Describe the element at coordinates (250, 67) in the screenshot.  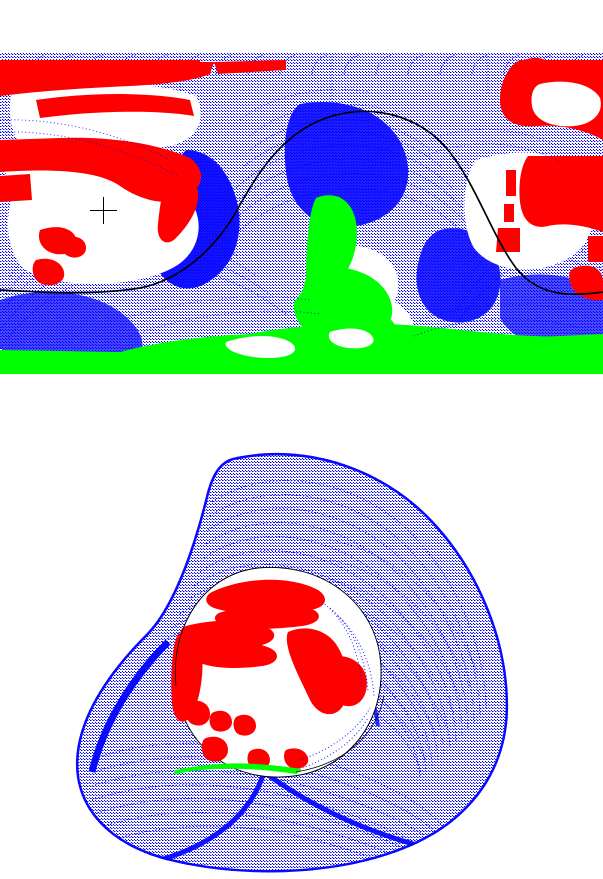
I see `red-strip-north-center` at that location.